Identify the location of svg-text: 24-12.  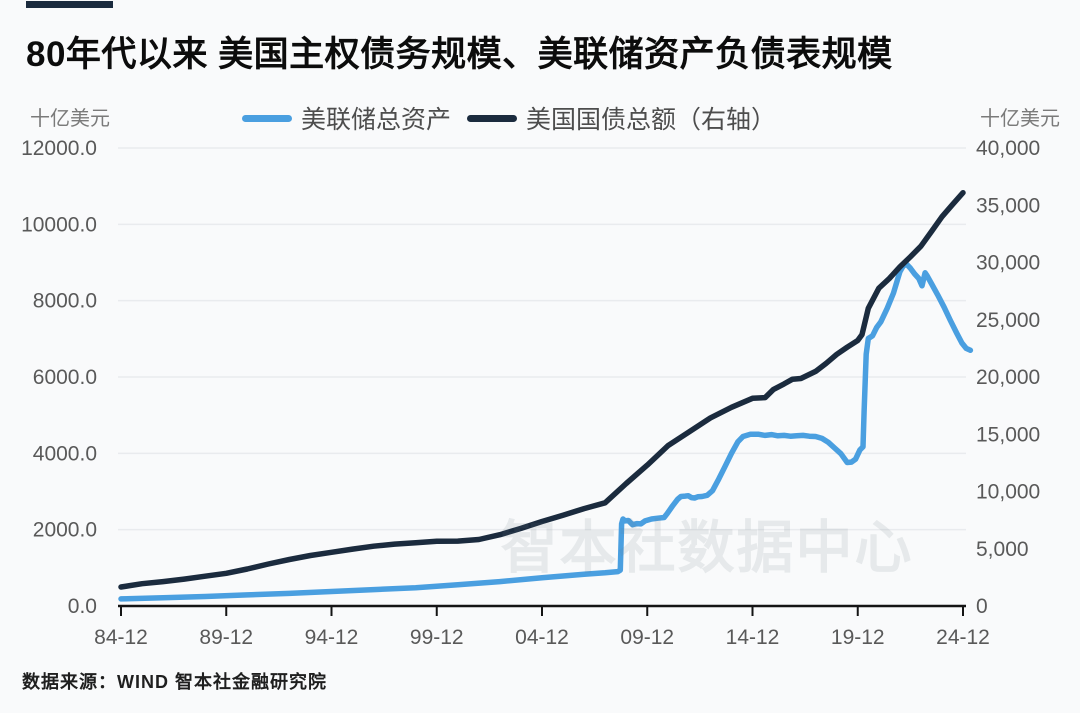
(963, 637).